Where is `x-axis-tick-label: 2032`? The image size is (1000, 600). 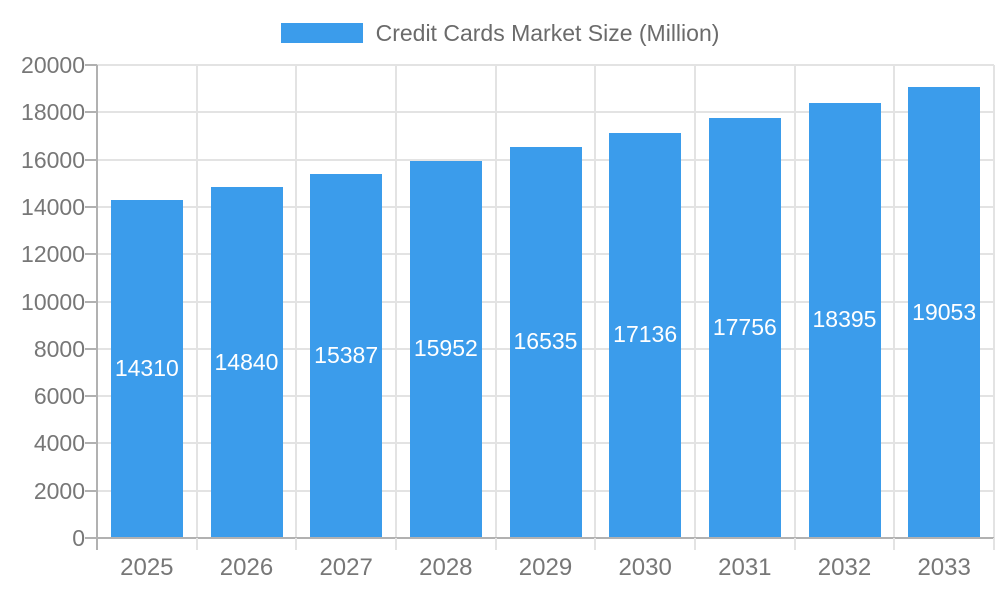
x-axis-tick-label: 2032 is located at coordinates (844, 567).